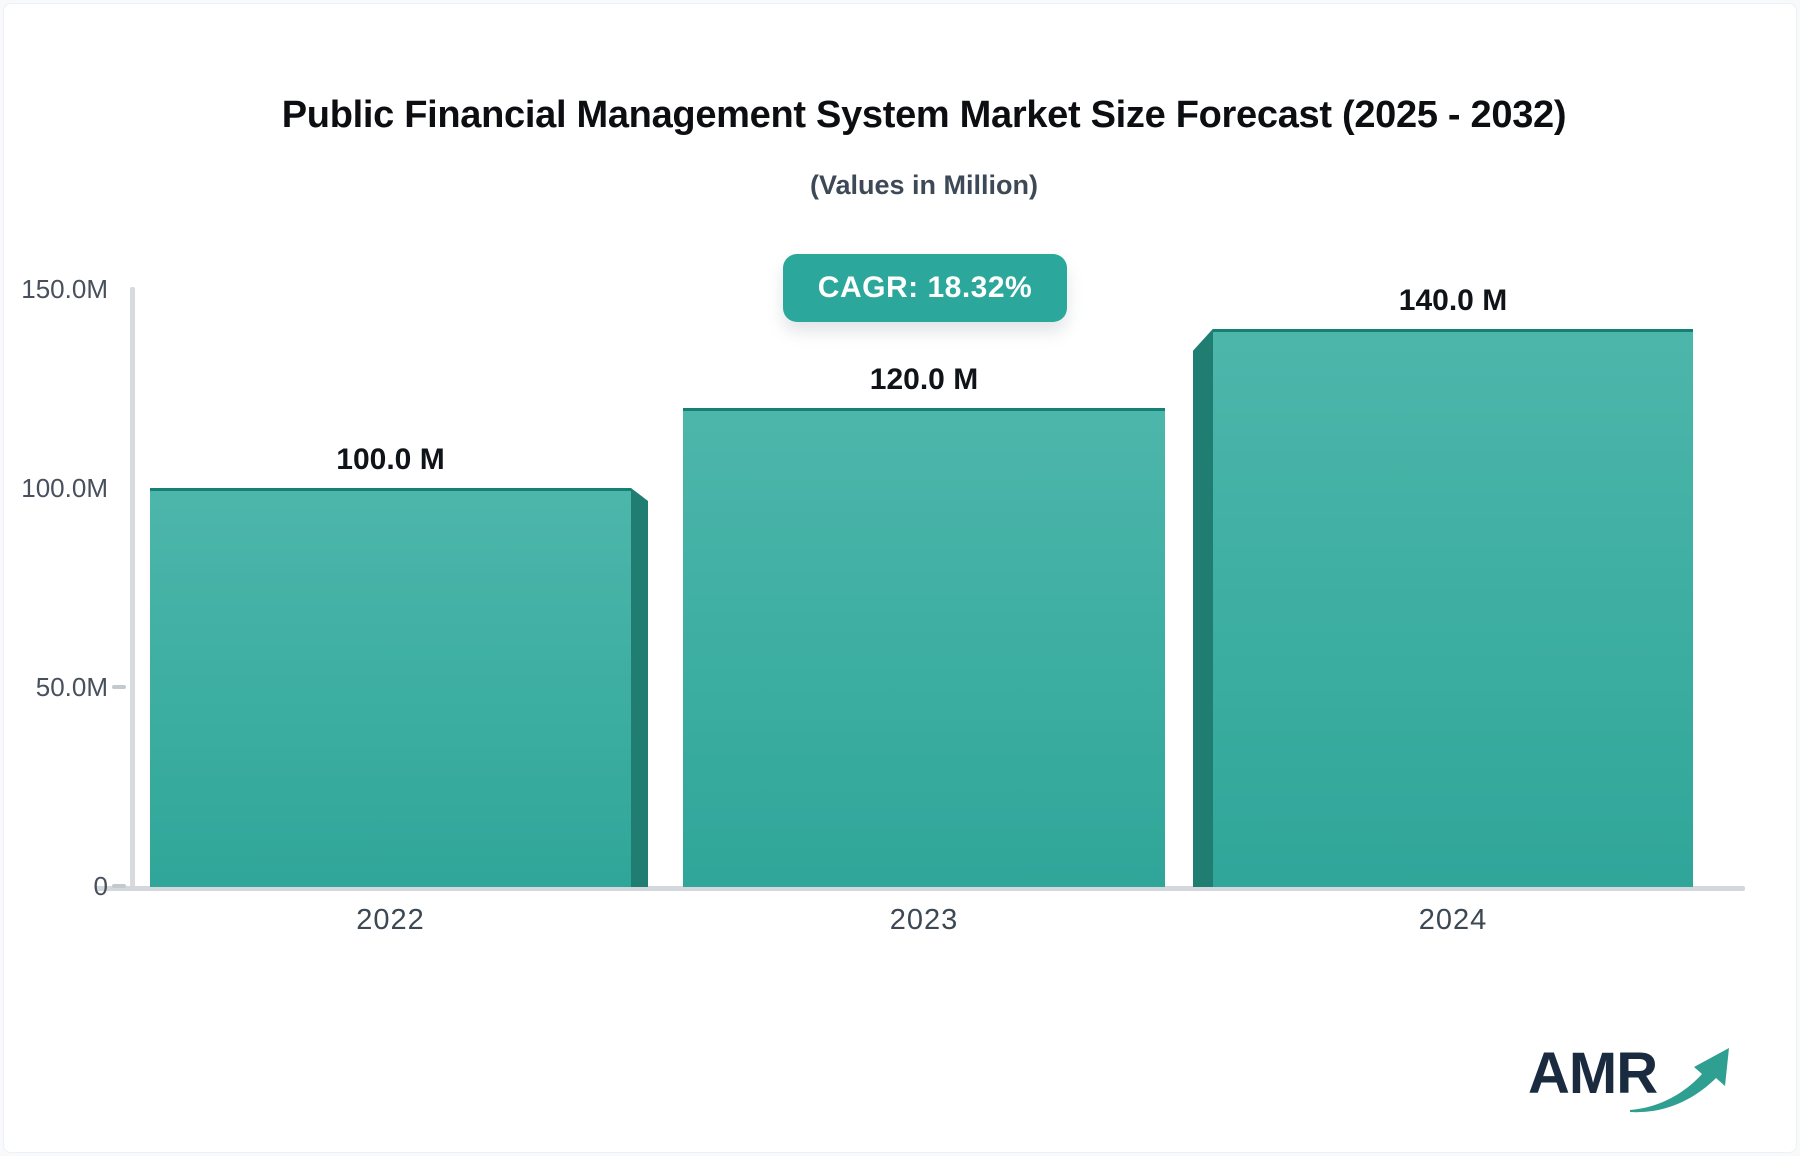 Image resolution: width=1800 pixels, height=1156 pixels. I want to click on amr-logo-text: AMR, so click(1593, 1073).